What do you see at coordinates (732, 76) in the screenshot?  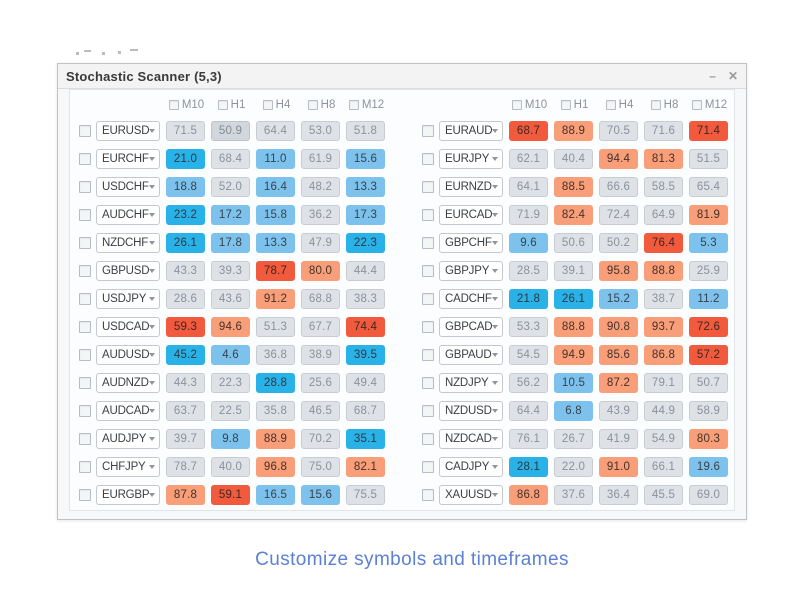 I see `close-icon: ✕` at bounding box center [732, 76].